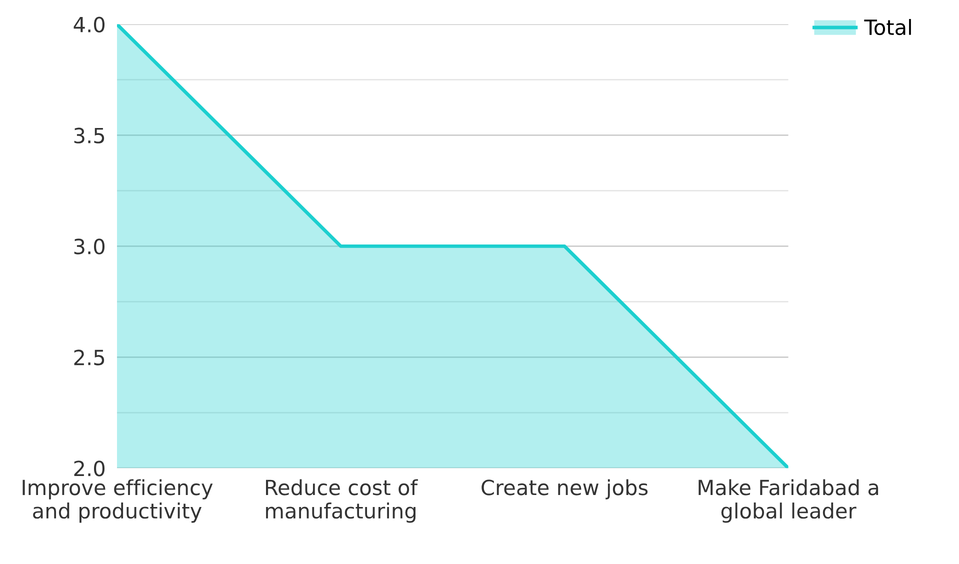 The image size is (959, 564). I want to click on y-tick-label: 4.0, so click(89, 24).